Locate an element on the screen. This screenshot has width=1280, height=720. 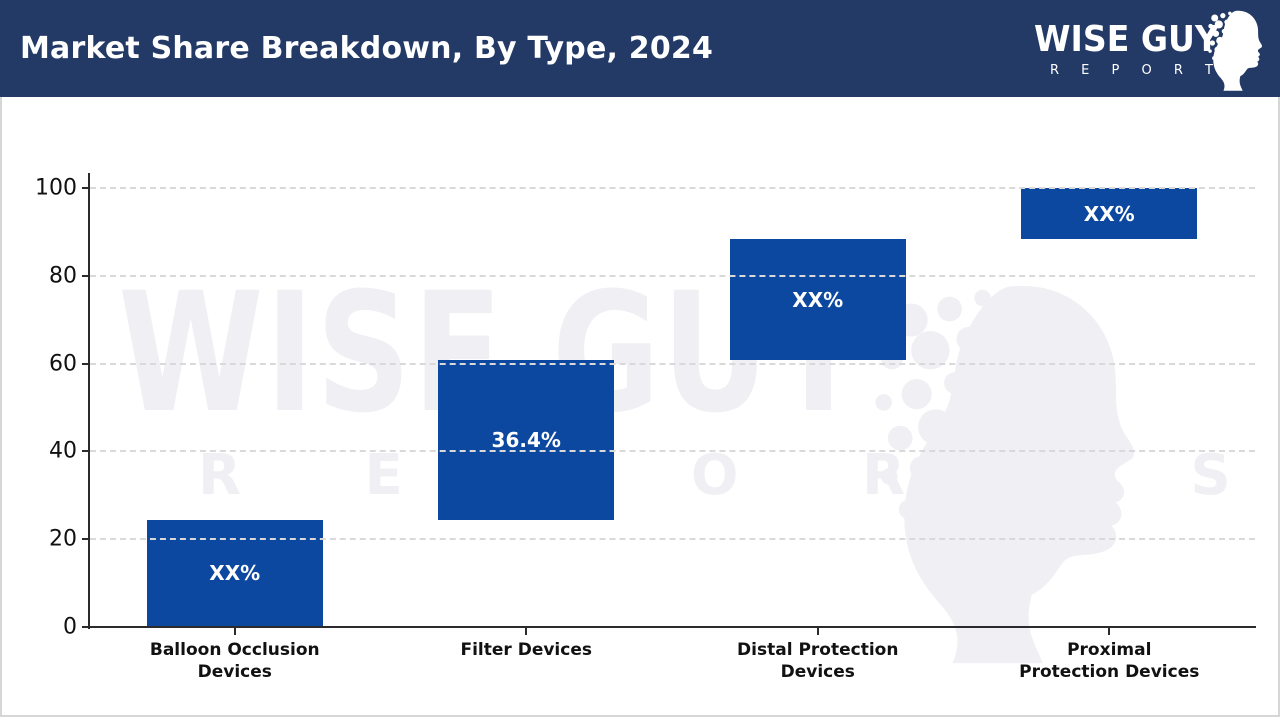
x-axis-category-label: Balloon Occlusion Devices is located at coordinates (234, 661).